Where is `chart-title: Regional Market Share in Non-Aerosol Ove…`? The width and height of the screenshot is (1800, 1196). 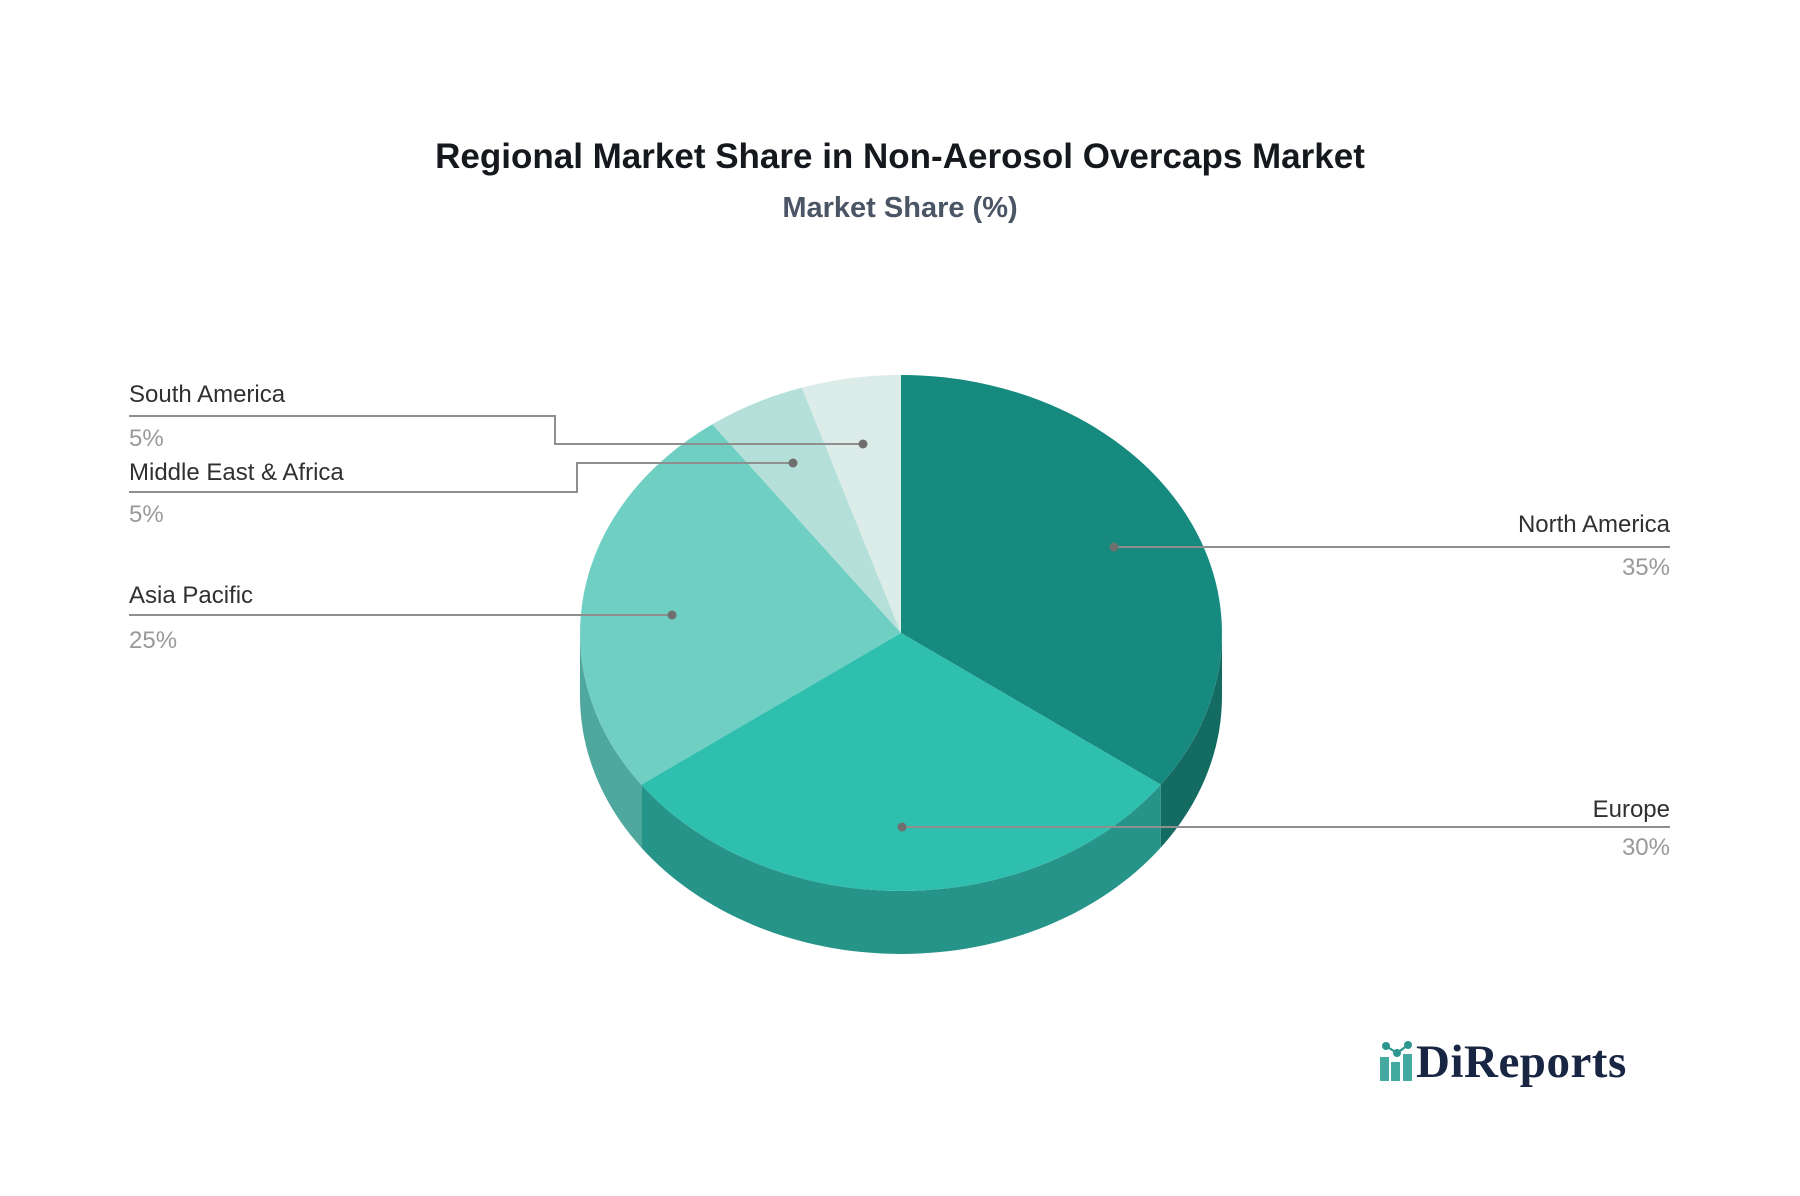
chart-title: Regional Market Share in Non-Aerosol Ove… is located at coordinates (900, 156).